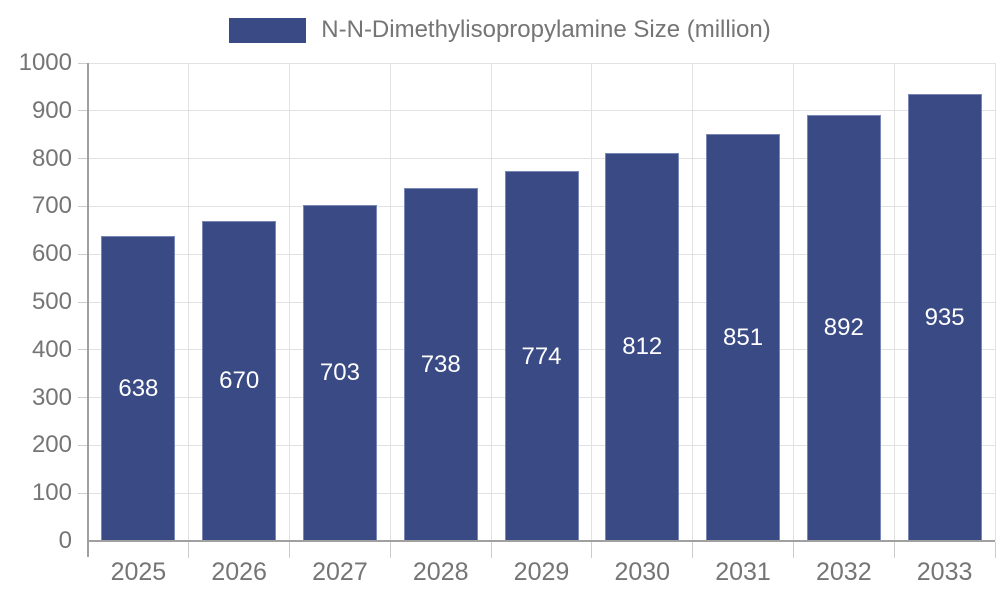 This screenshot has height=600, width=1000. Describe the element at coordinates (51, 349) in the screenshot. I see `y-tick-label: 400` at that location.